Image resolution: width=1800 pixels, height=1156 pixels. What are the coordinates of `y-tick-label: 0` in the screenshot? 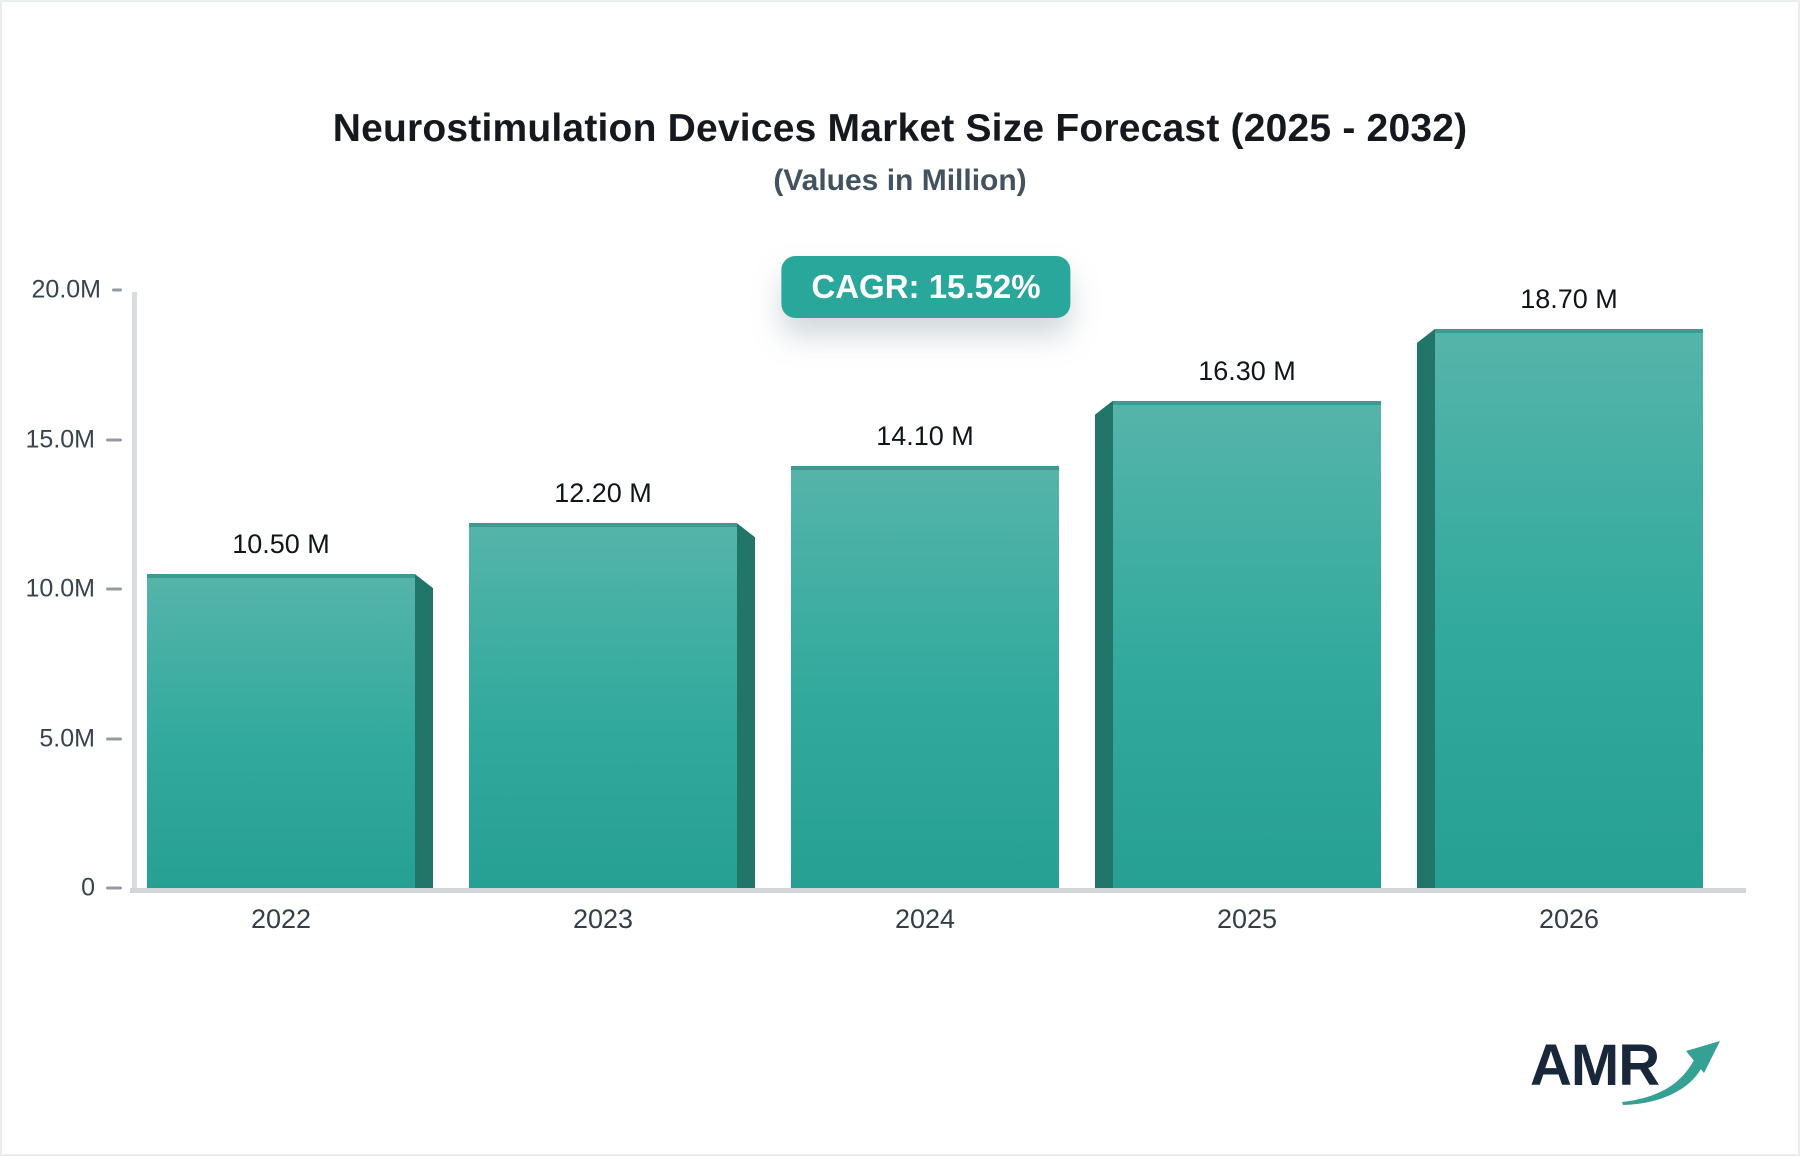 It's located at (88, 887).